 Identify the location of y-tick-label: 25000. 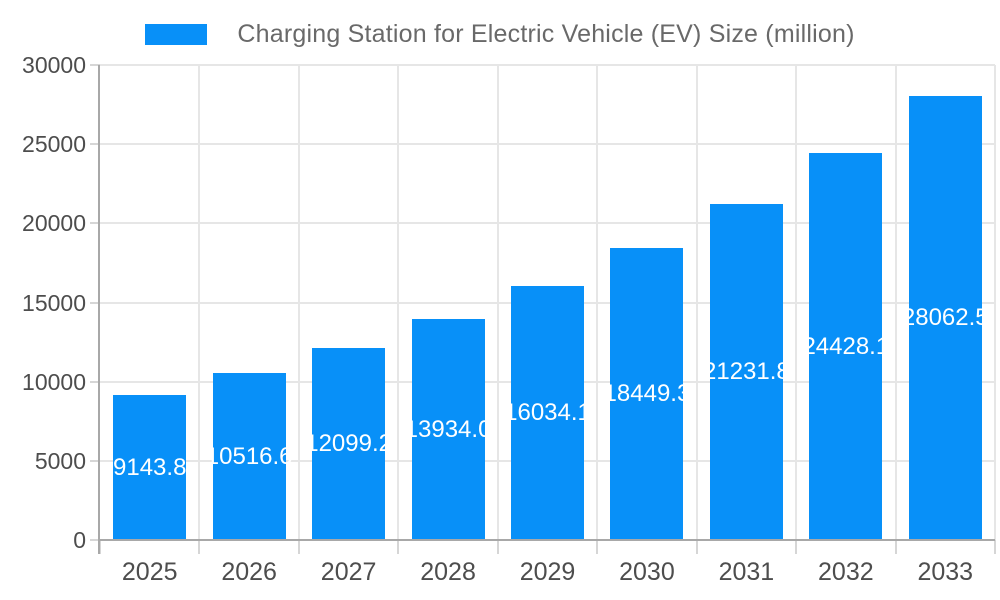
(54, 144).